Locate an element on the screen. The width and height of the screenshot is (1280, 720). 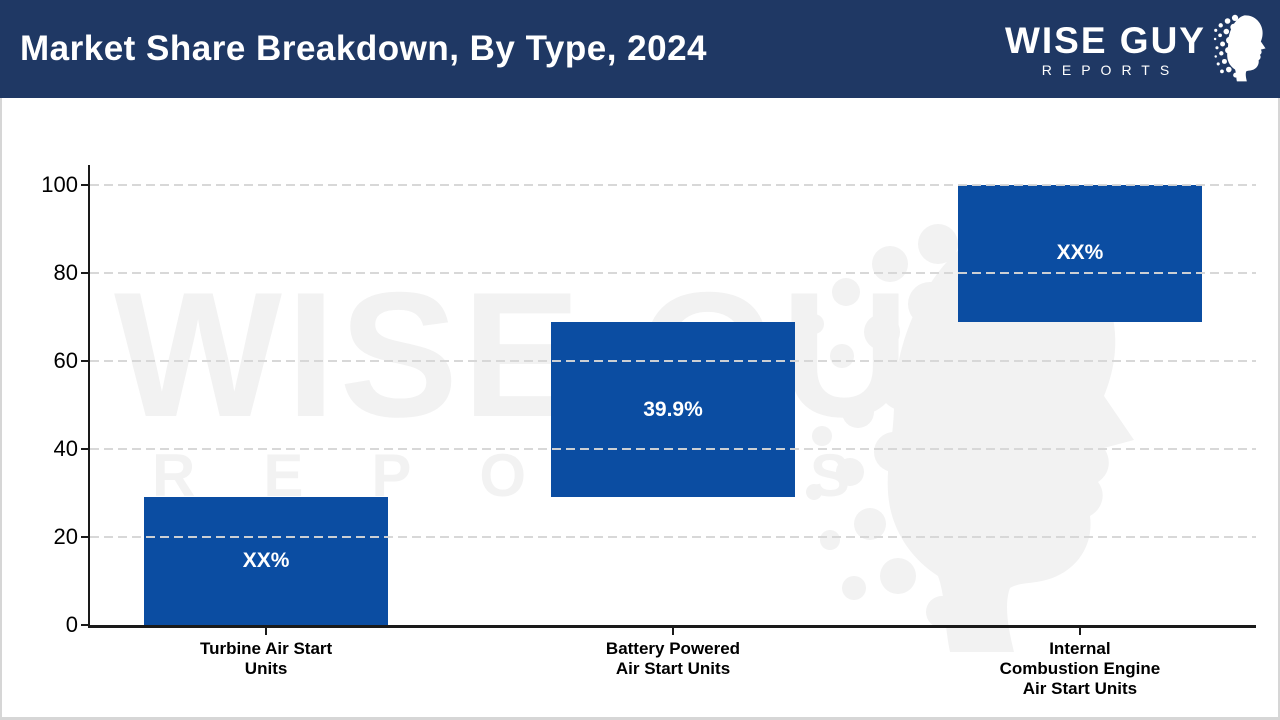
y-axis-spine is located at coordinates (89, 396).